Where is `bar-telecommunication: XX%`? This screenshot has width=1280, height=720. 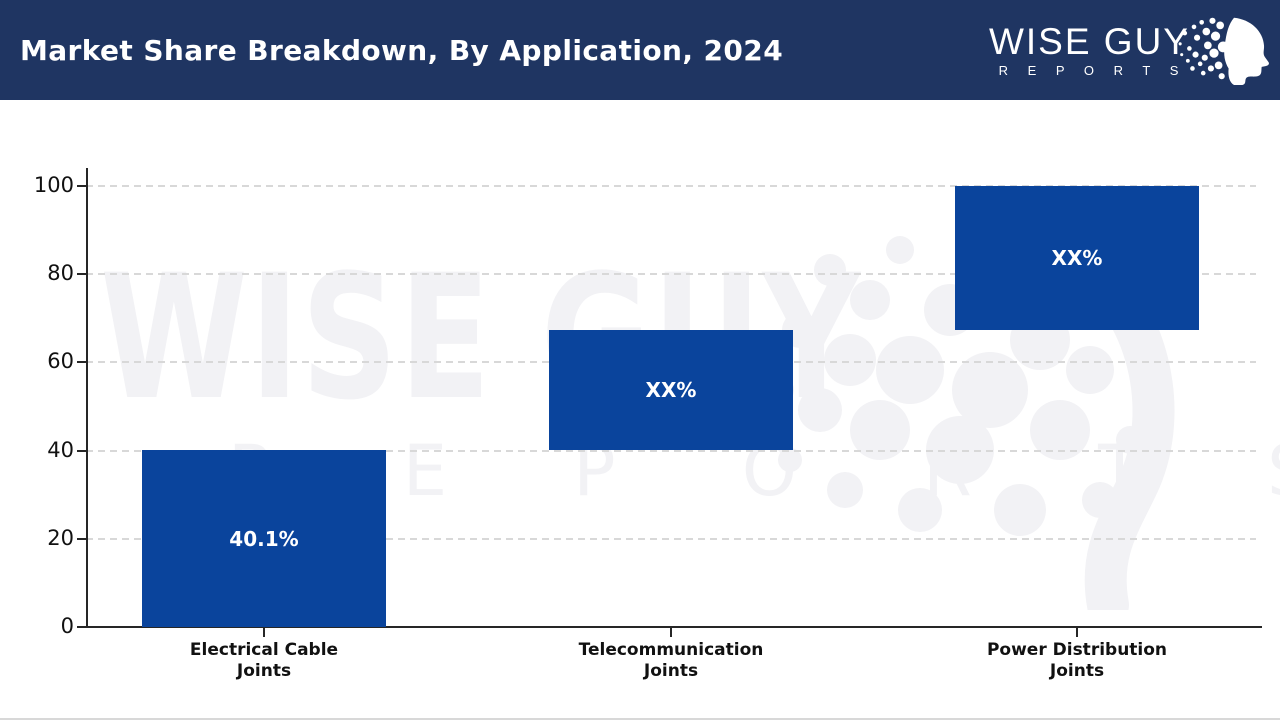 bar-telecommunication: XX% is located at coordinates (671, 390).